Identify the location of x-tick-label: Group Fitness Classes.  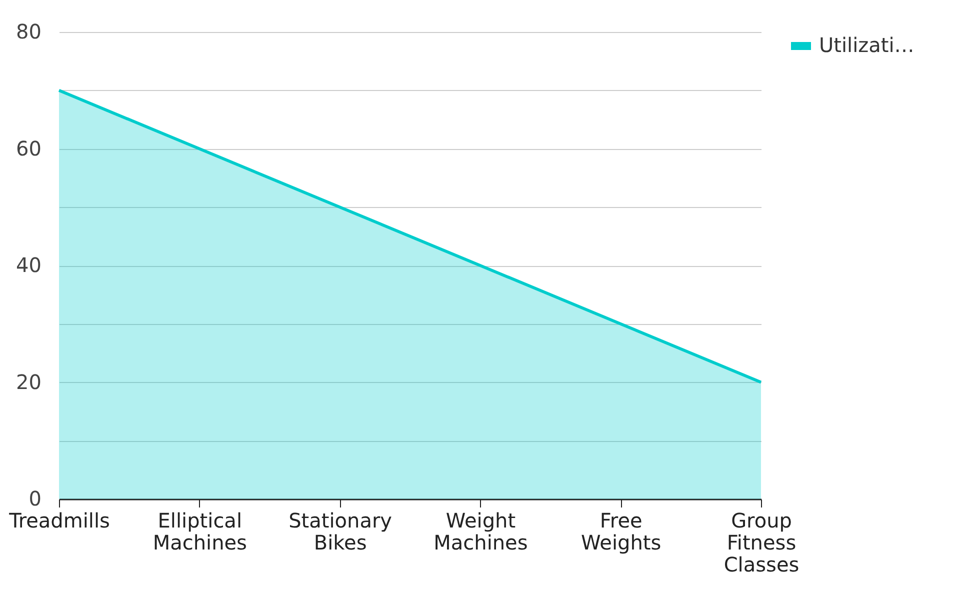
(762, 542).